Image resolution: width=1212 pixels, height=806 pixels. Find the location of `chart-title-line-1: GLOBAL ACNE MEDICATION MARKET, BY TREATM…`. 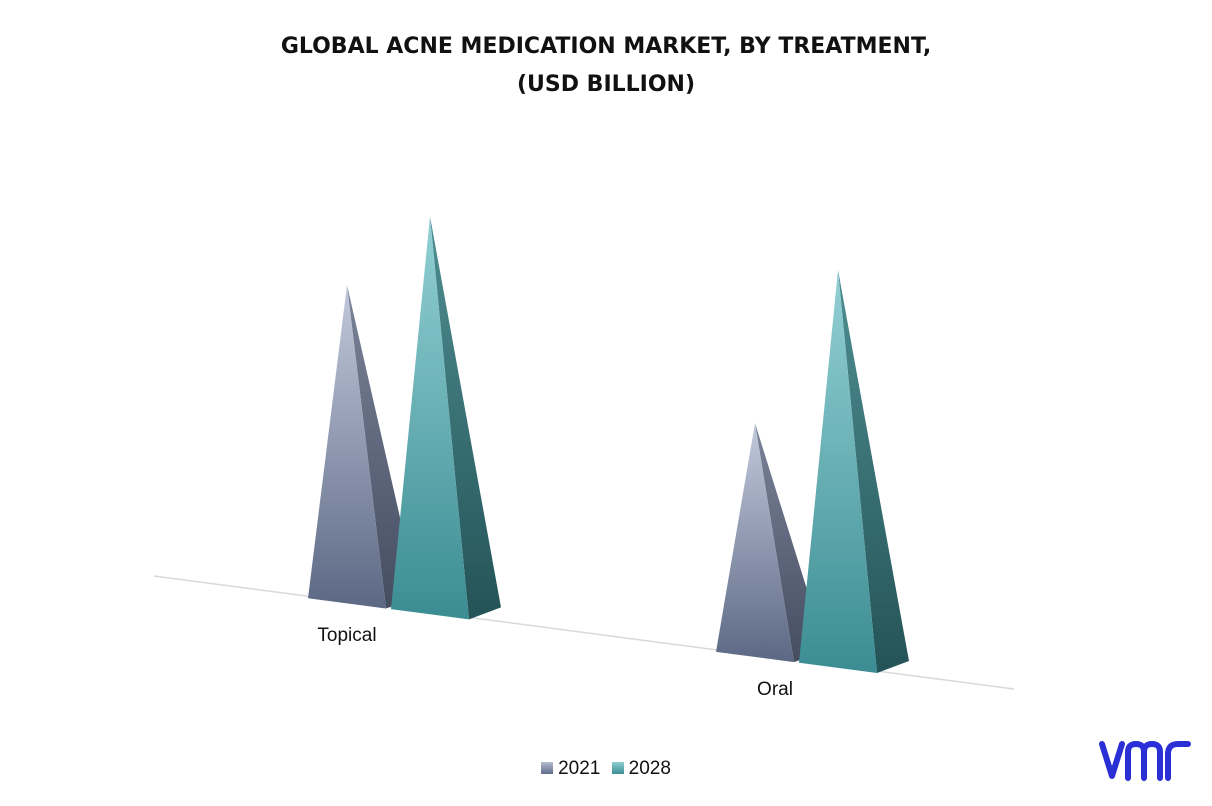

chart-title-line-1: GLOBAL ACNE MEDICATION MARKET, BY TREATM… is located at coordinates (606, 46).